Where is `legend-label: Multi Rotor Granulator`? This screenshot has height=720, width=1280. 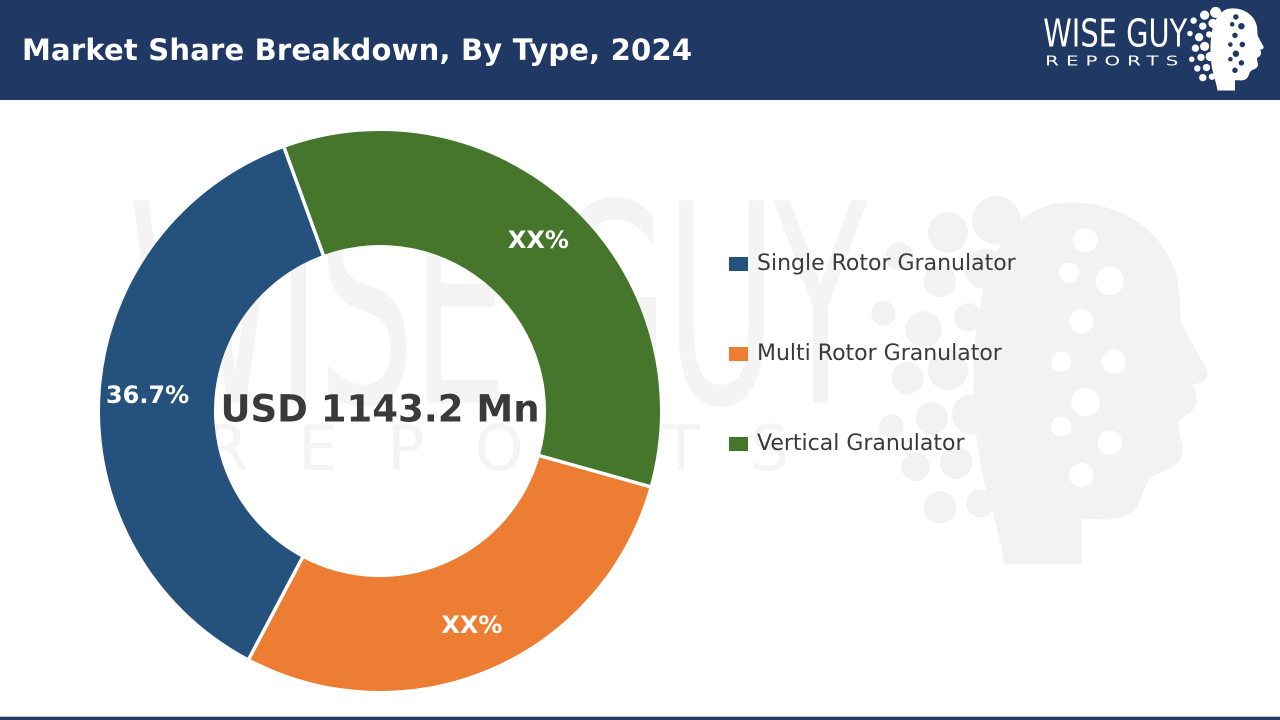 legend-label: Multi Rotor Granulator is located at coordinates (879, 354).